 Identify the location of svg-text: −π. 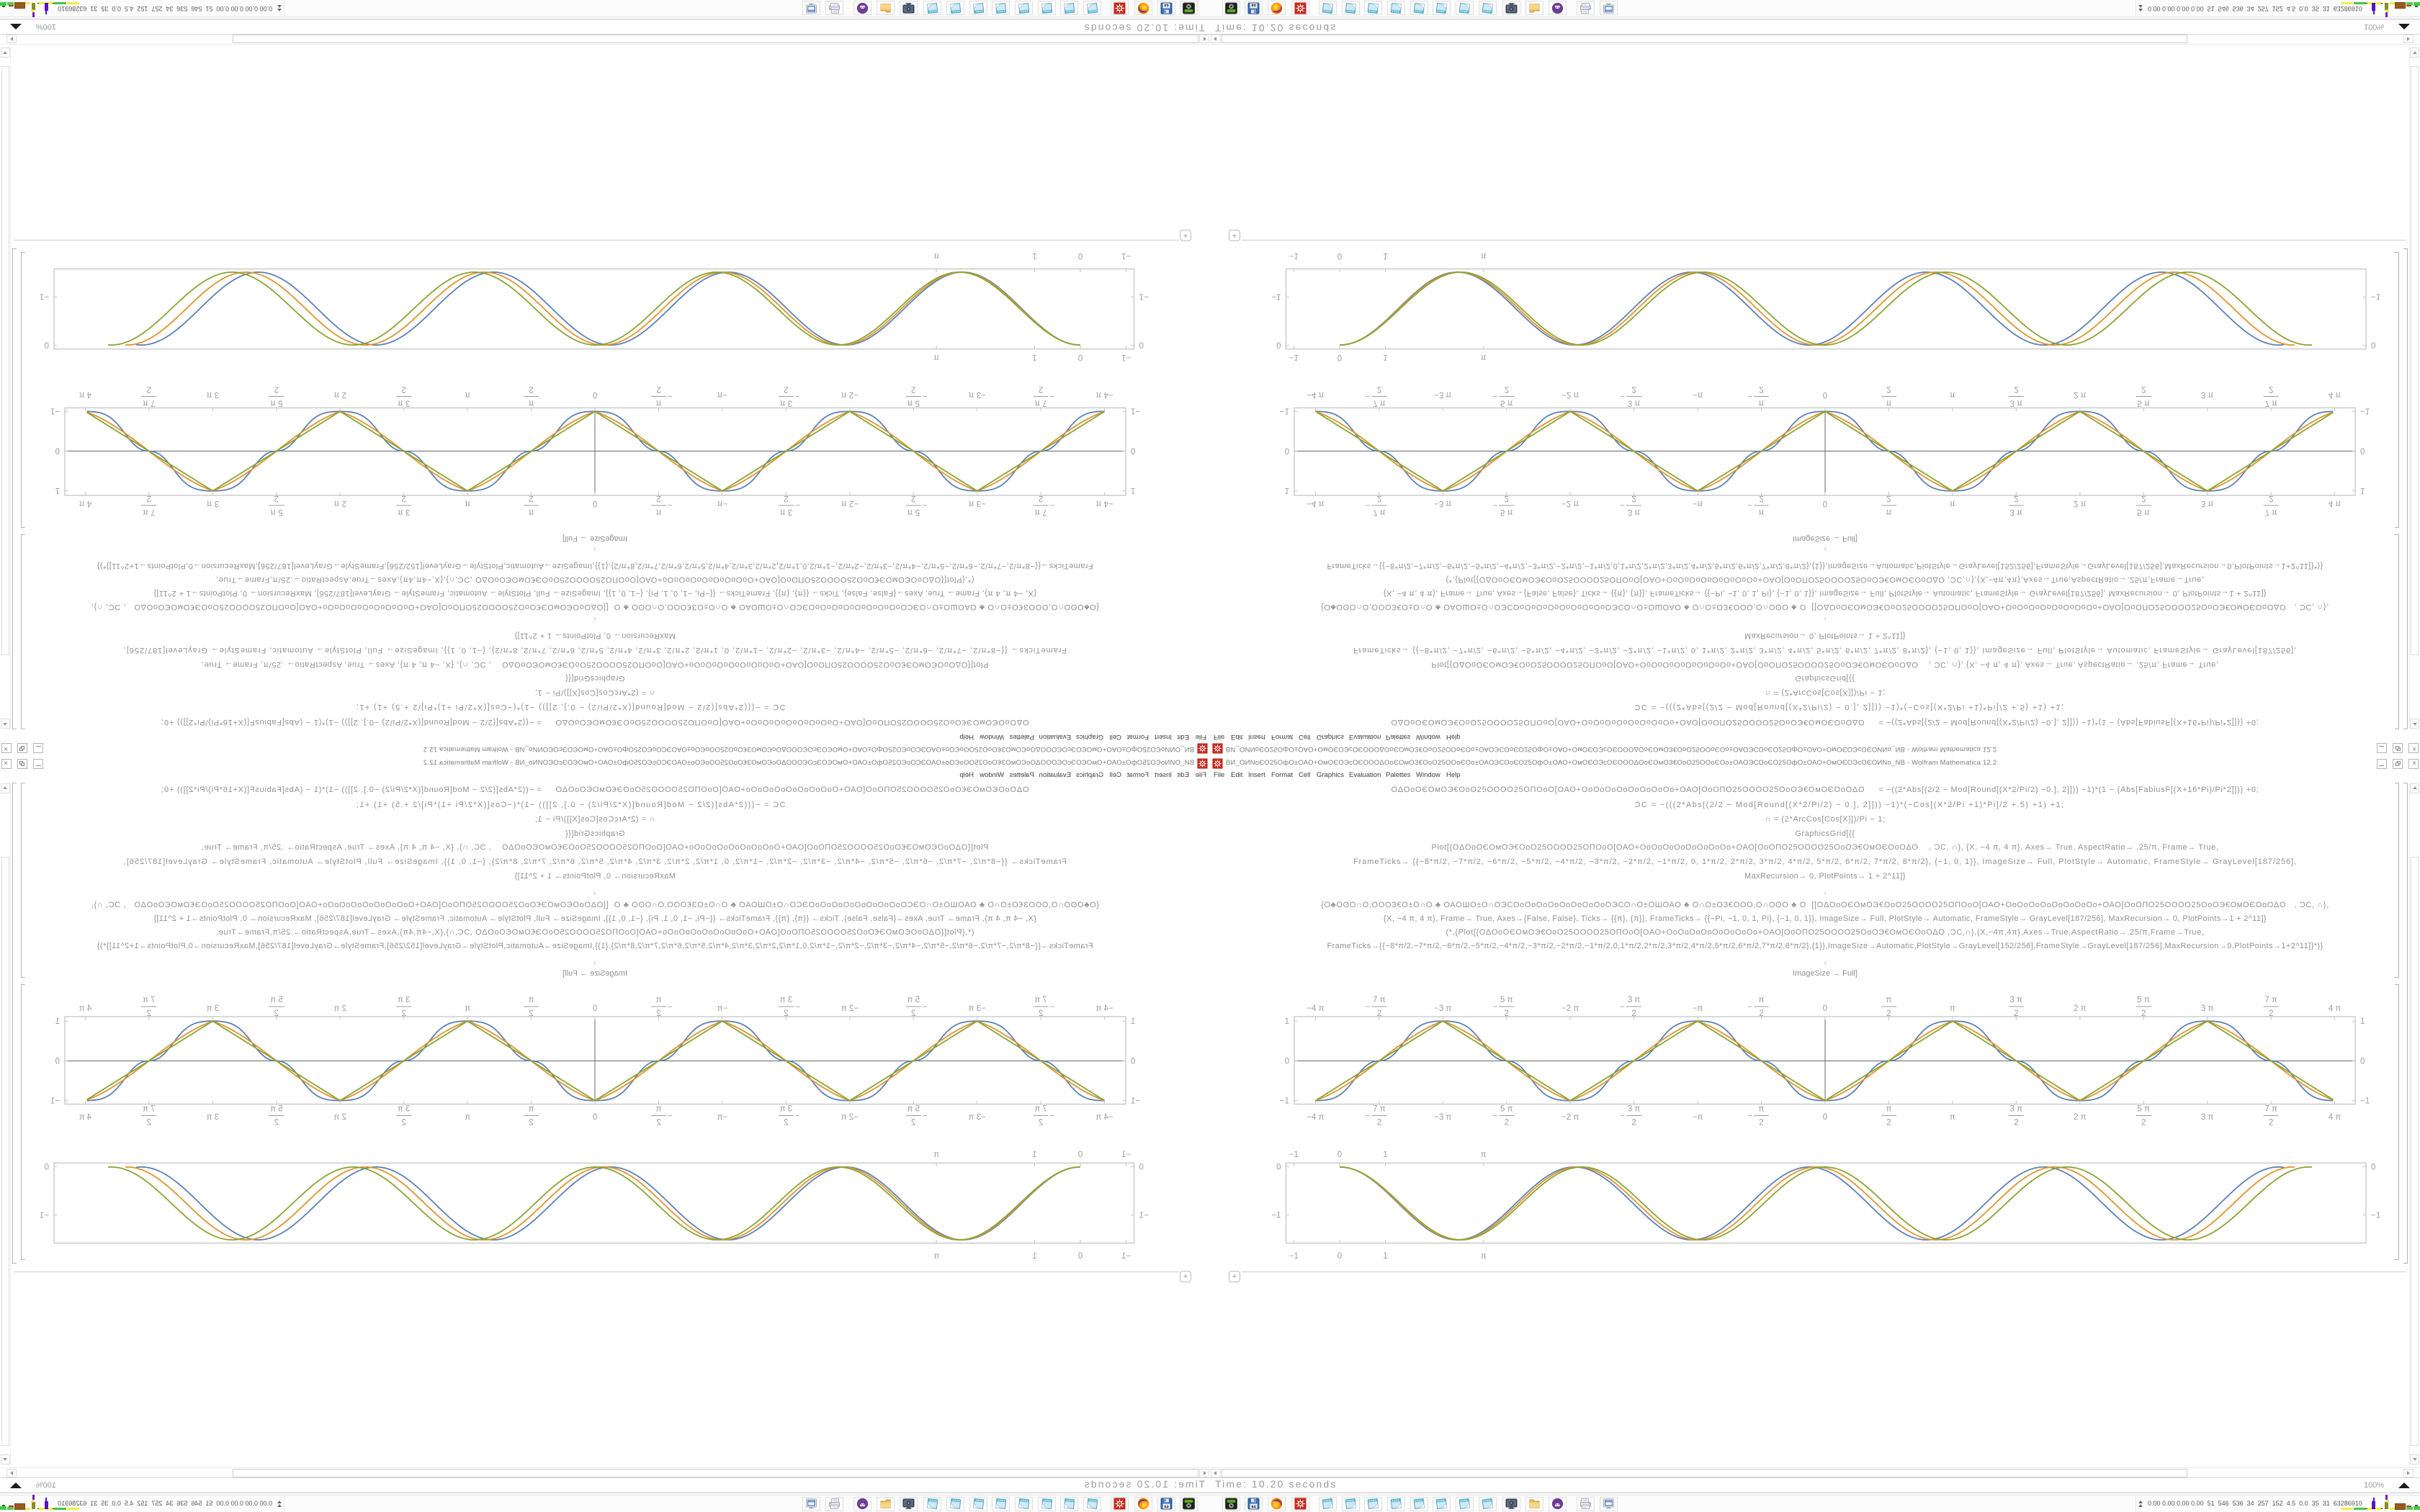
(722, 503).